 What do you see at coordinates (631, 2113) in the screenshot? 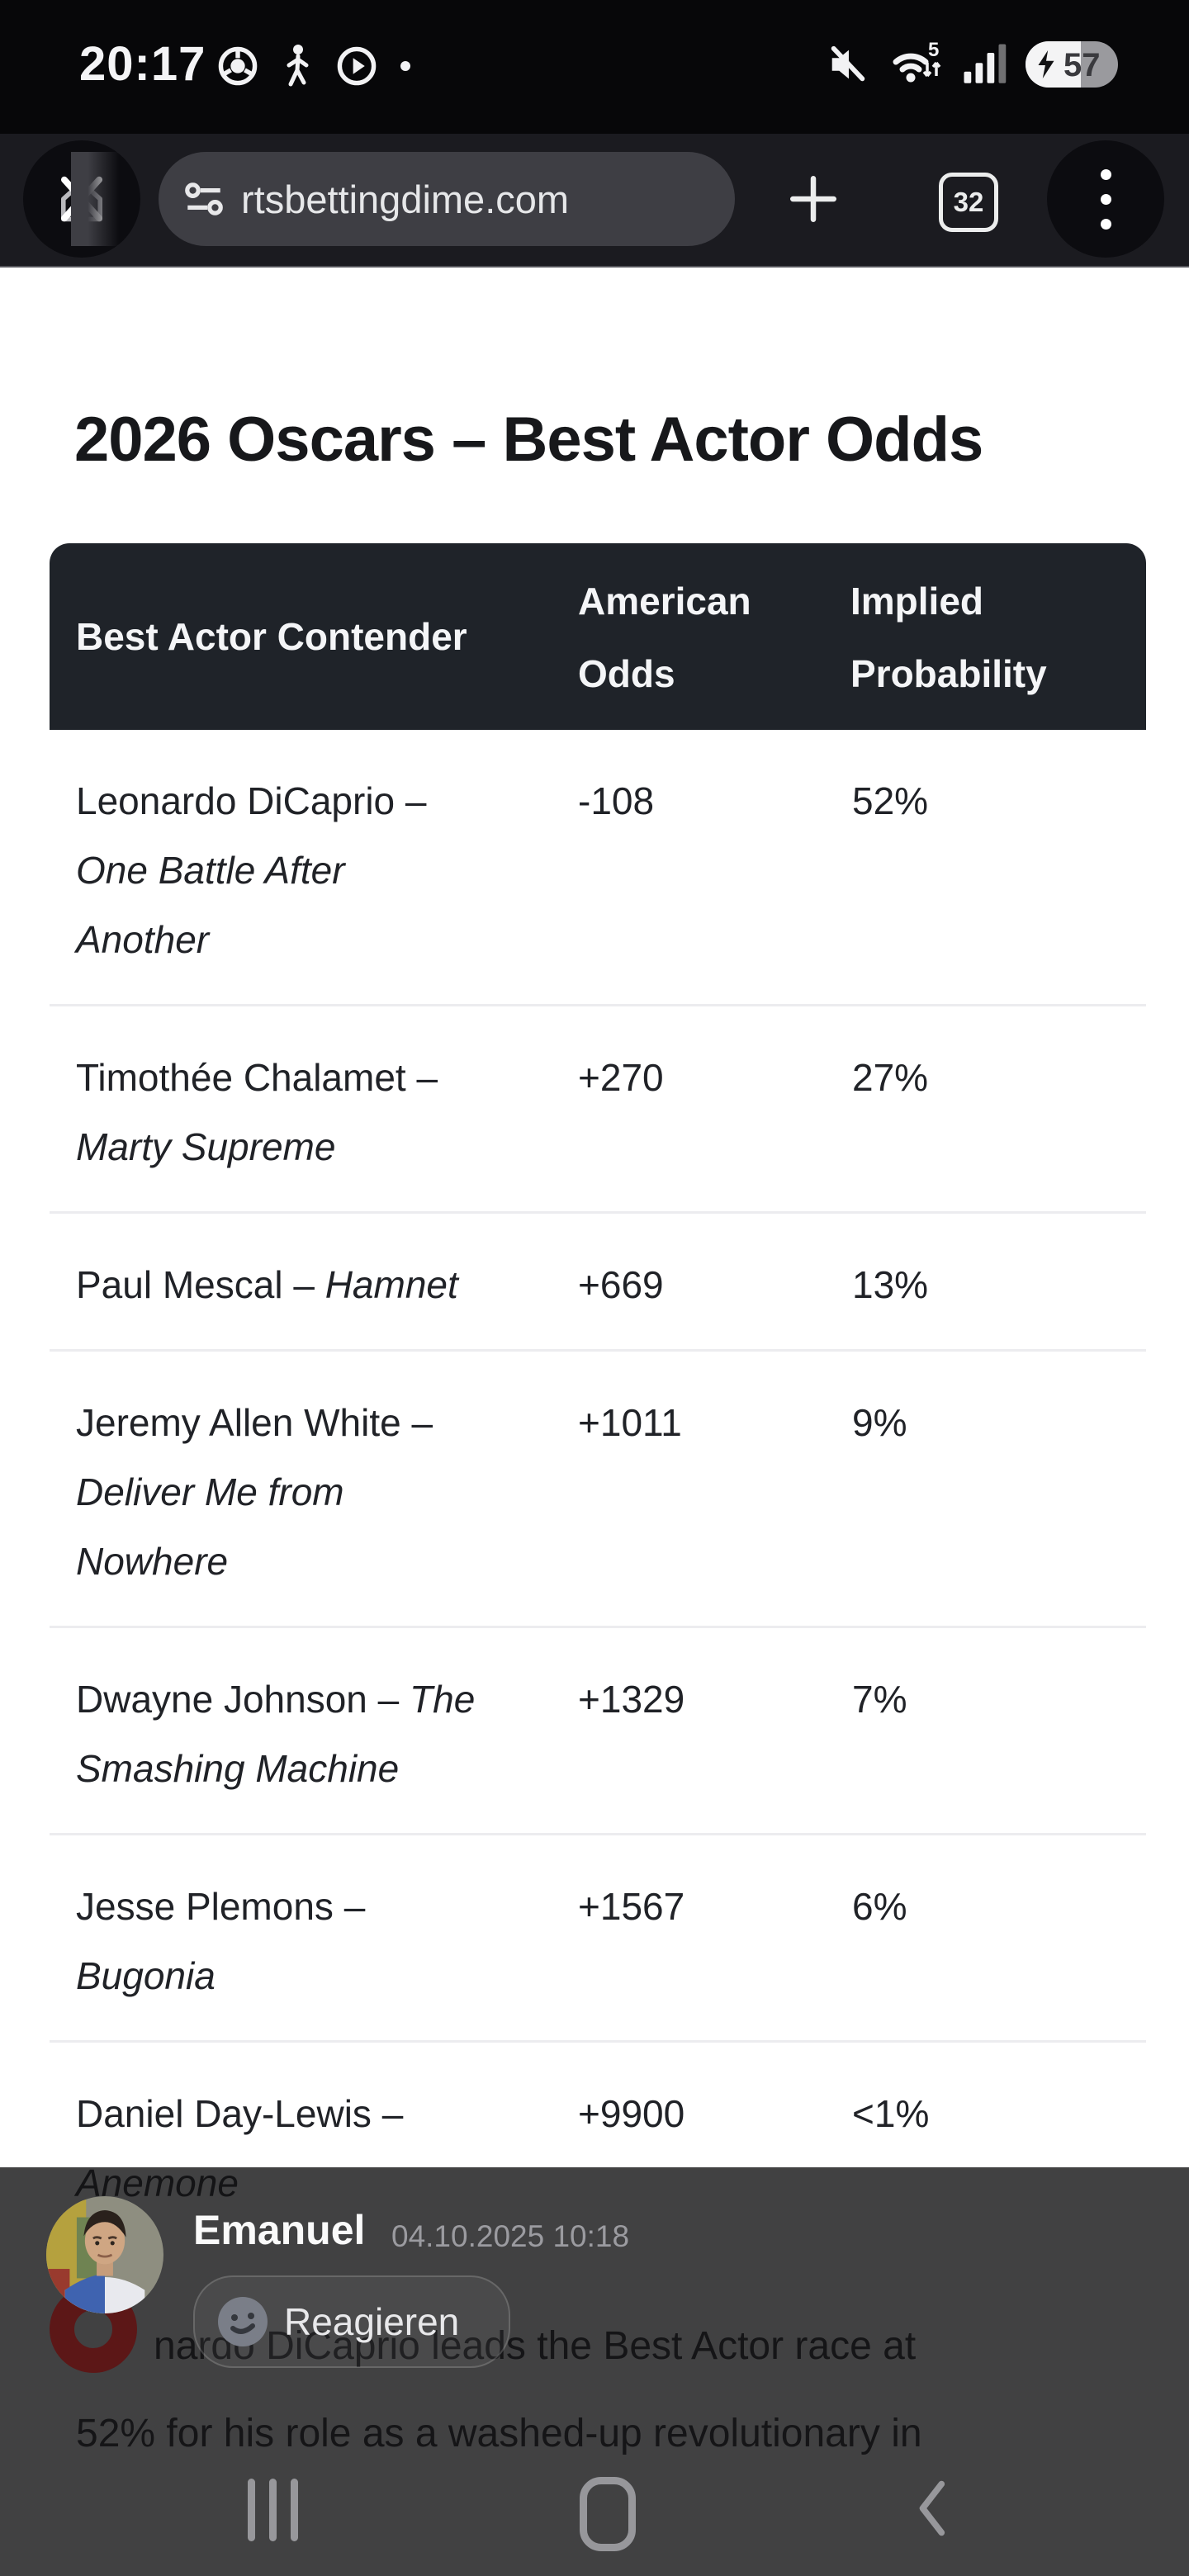
I see `american-odds-cell: +9900` at bounding box center [631, 2113].